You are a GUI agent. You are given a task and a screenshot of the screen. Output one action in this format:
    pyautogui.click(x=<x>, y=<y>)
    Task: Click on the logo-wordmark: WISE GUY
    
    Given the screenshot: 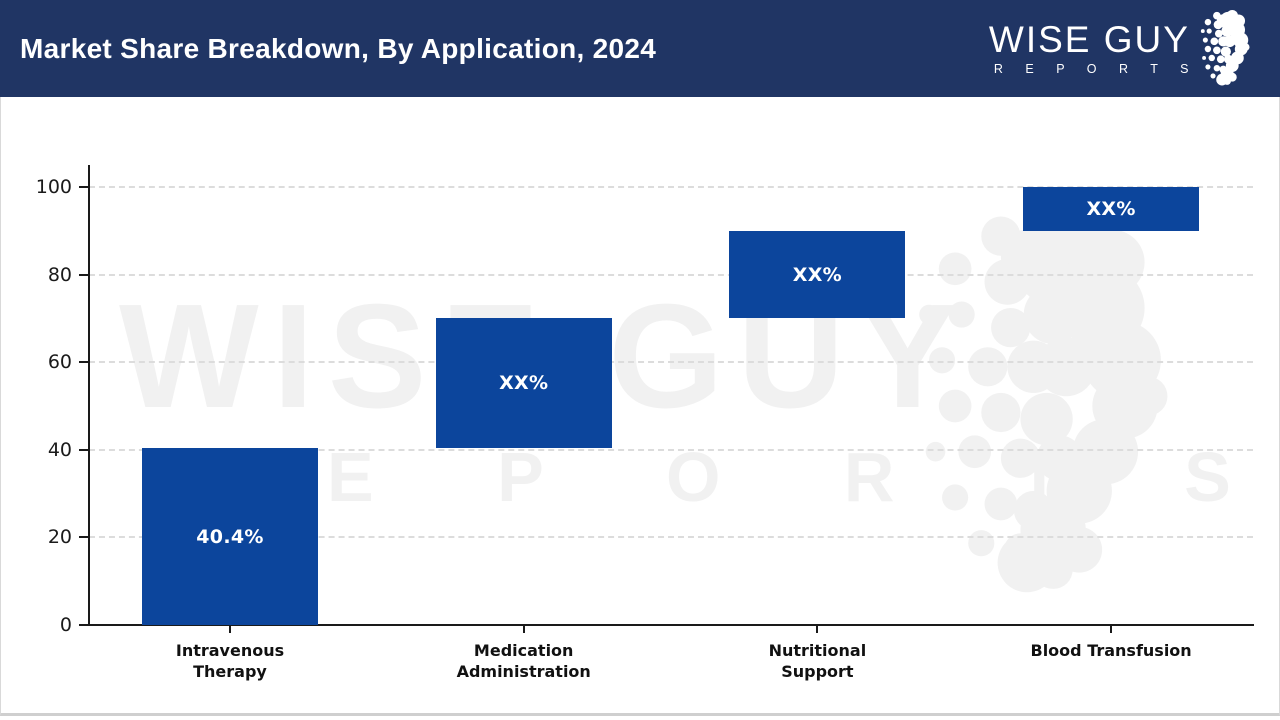 What is the action you would take?
    pyautogui.click(x=1089, y=39)
    